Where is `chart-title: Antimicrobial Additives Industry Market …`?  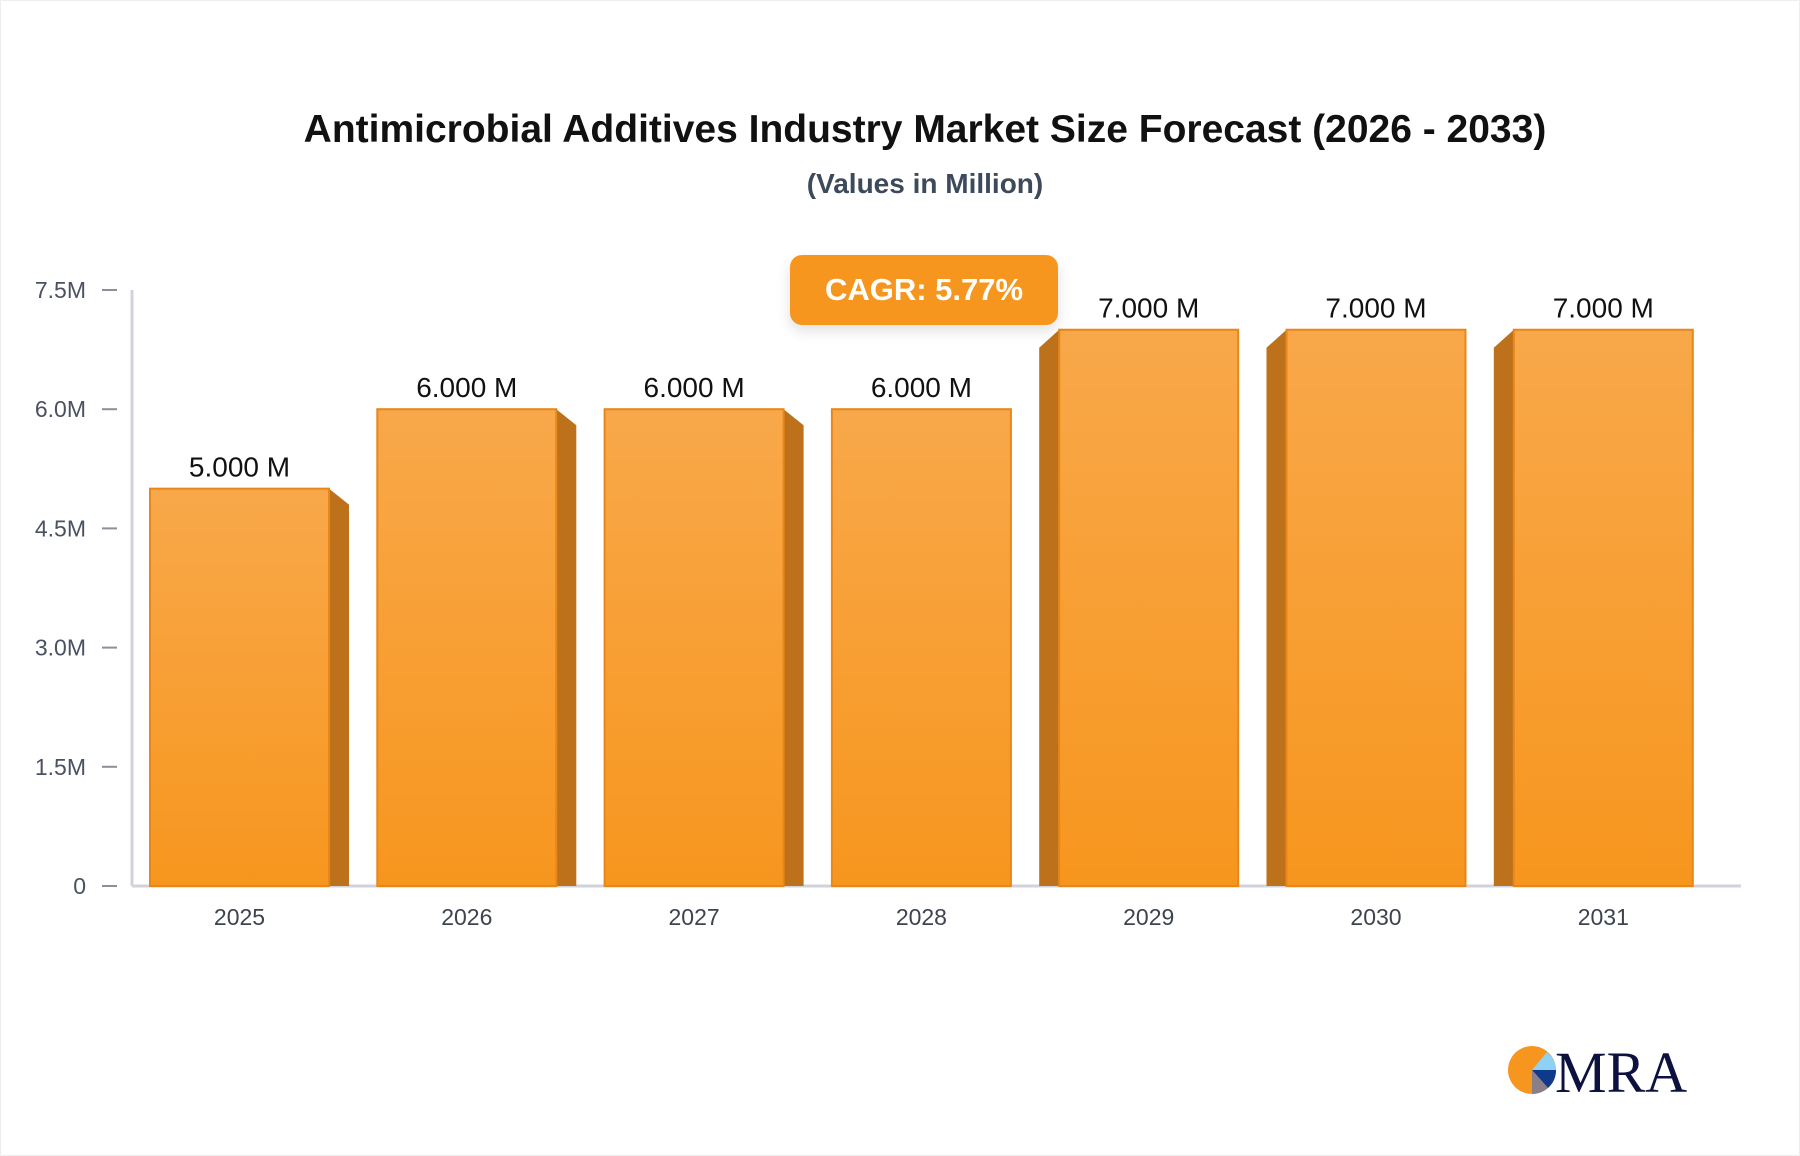
chart-title: Antimicrobial Additives Industry Market … is located at coordinates (925, 129).